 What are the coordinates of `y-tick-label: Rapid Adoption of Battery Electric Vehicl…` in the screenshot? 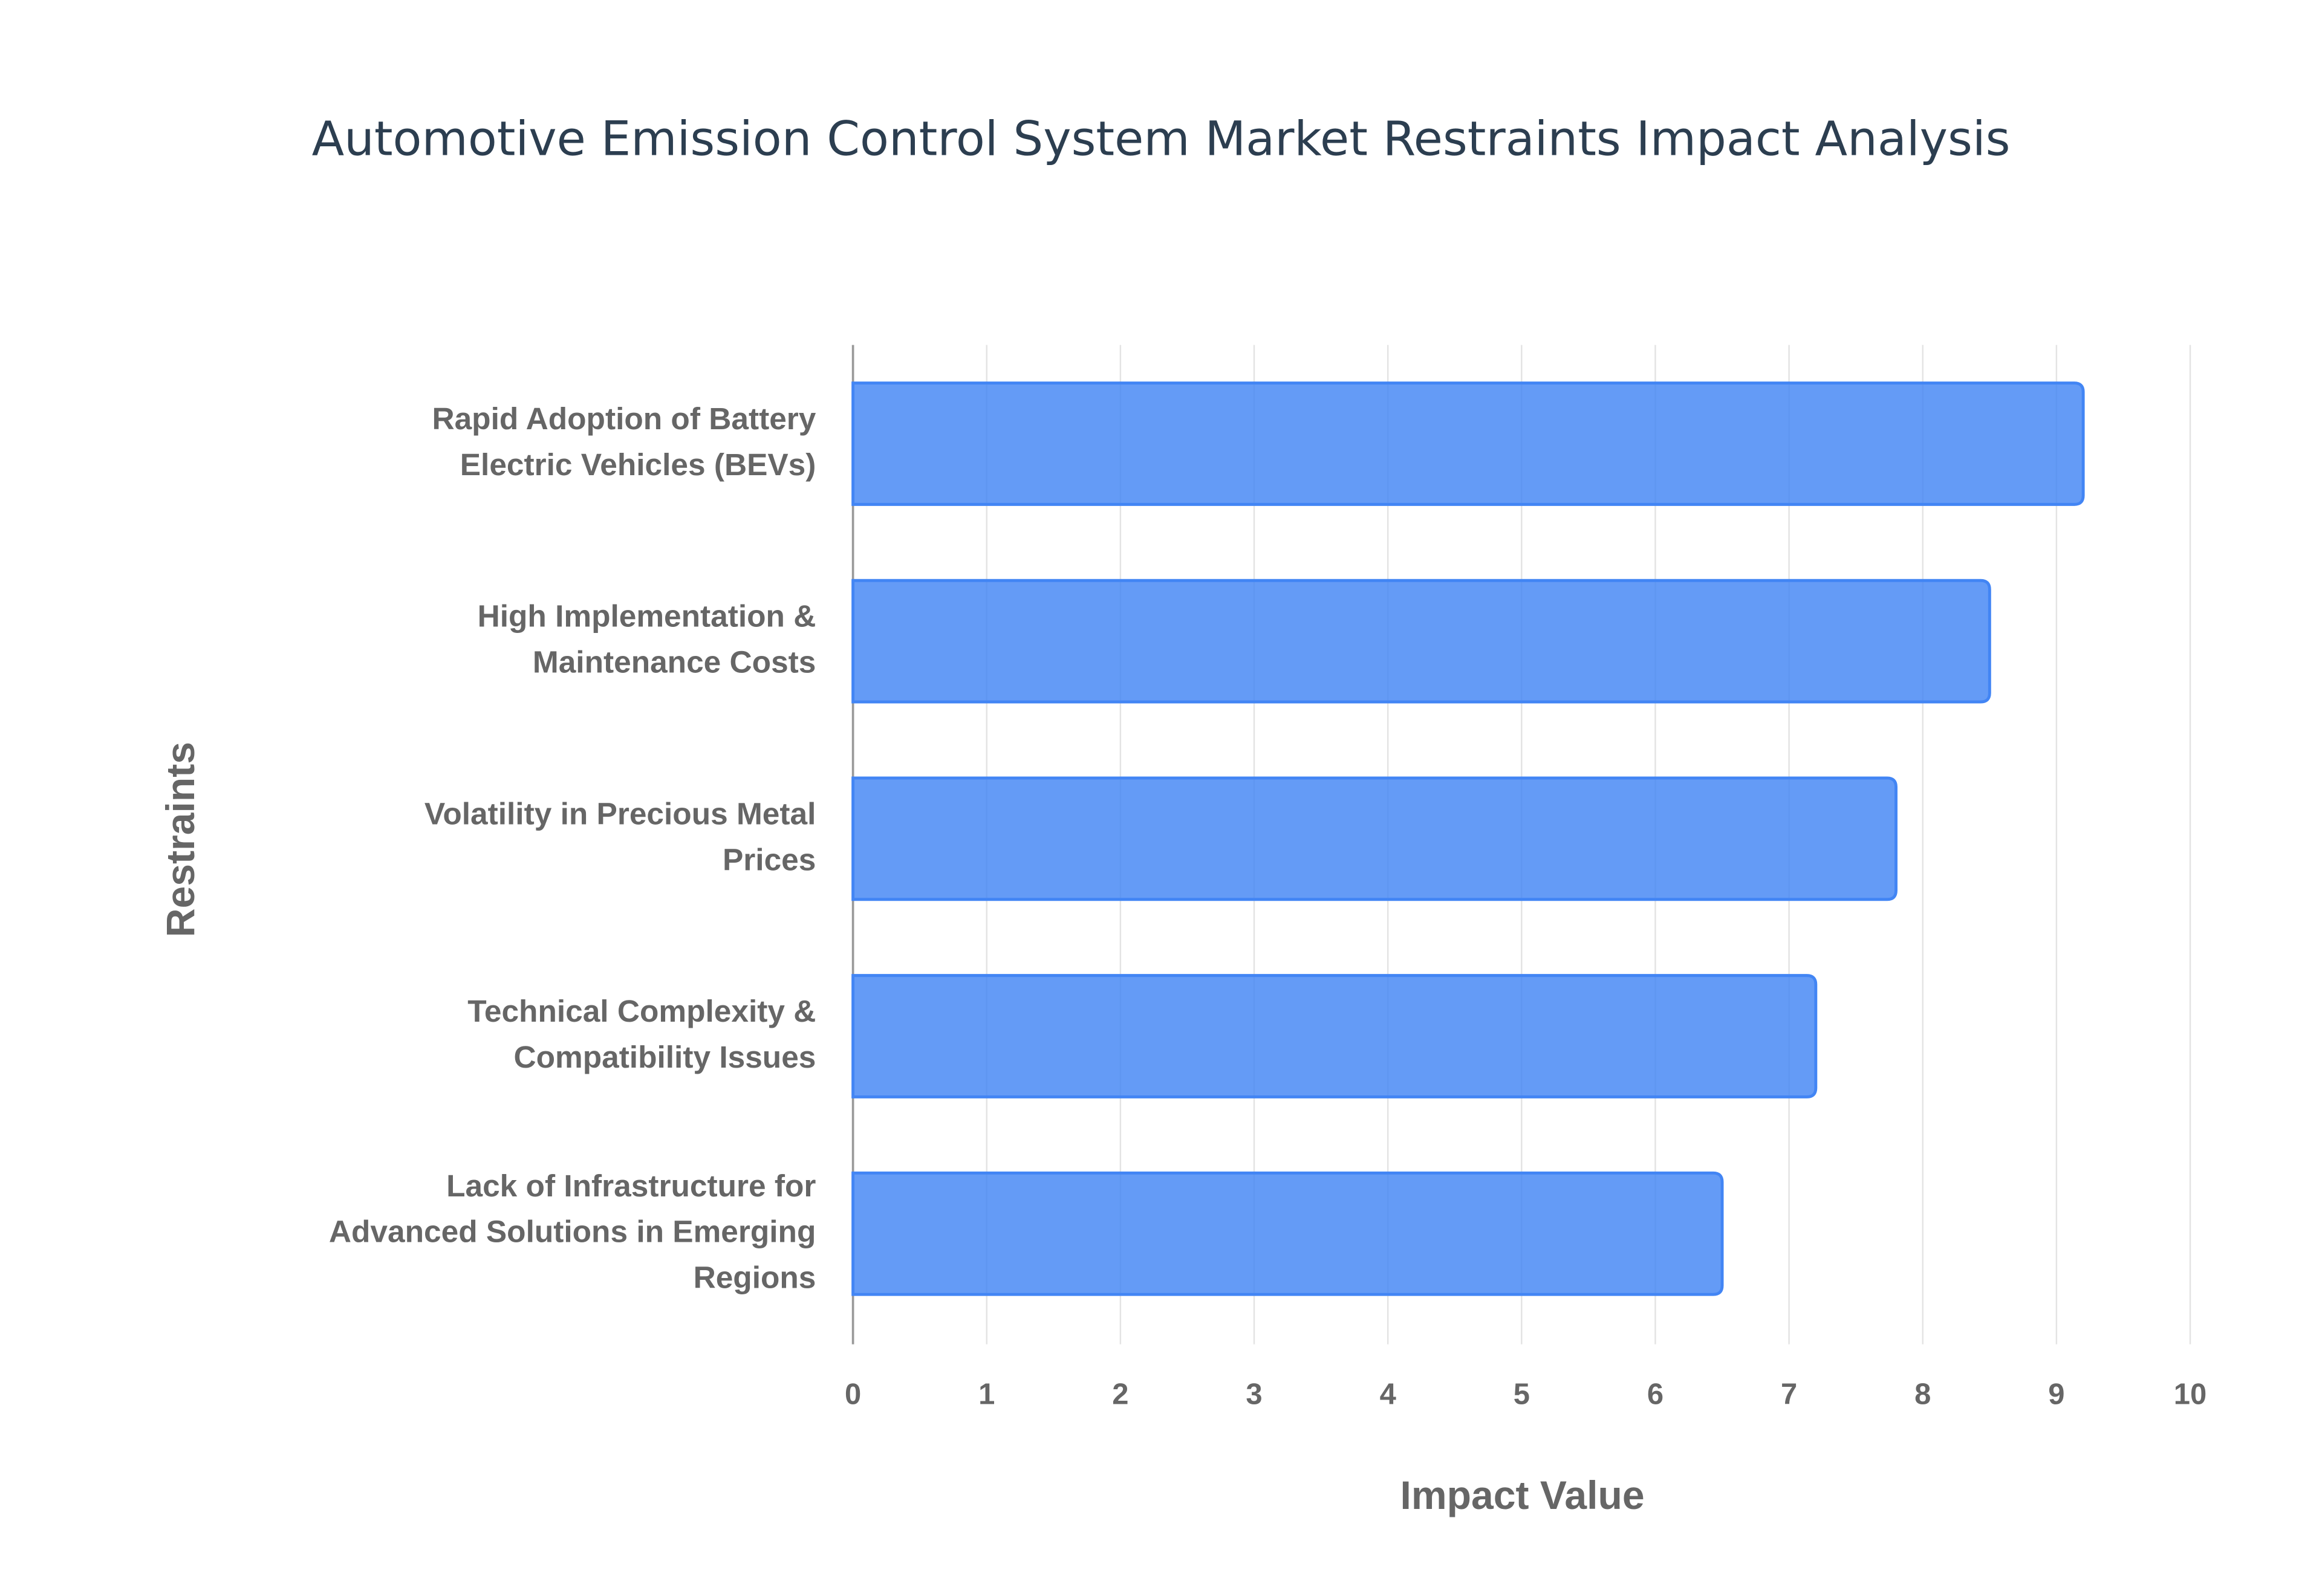 It's located at (624, 441).